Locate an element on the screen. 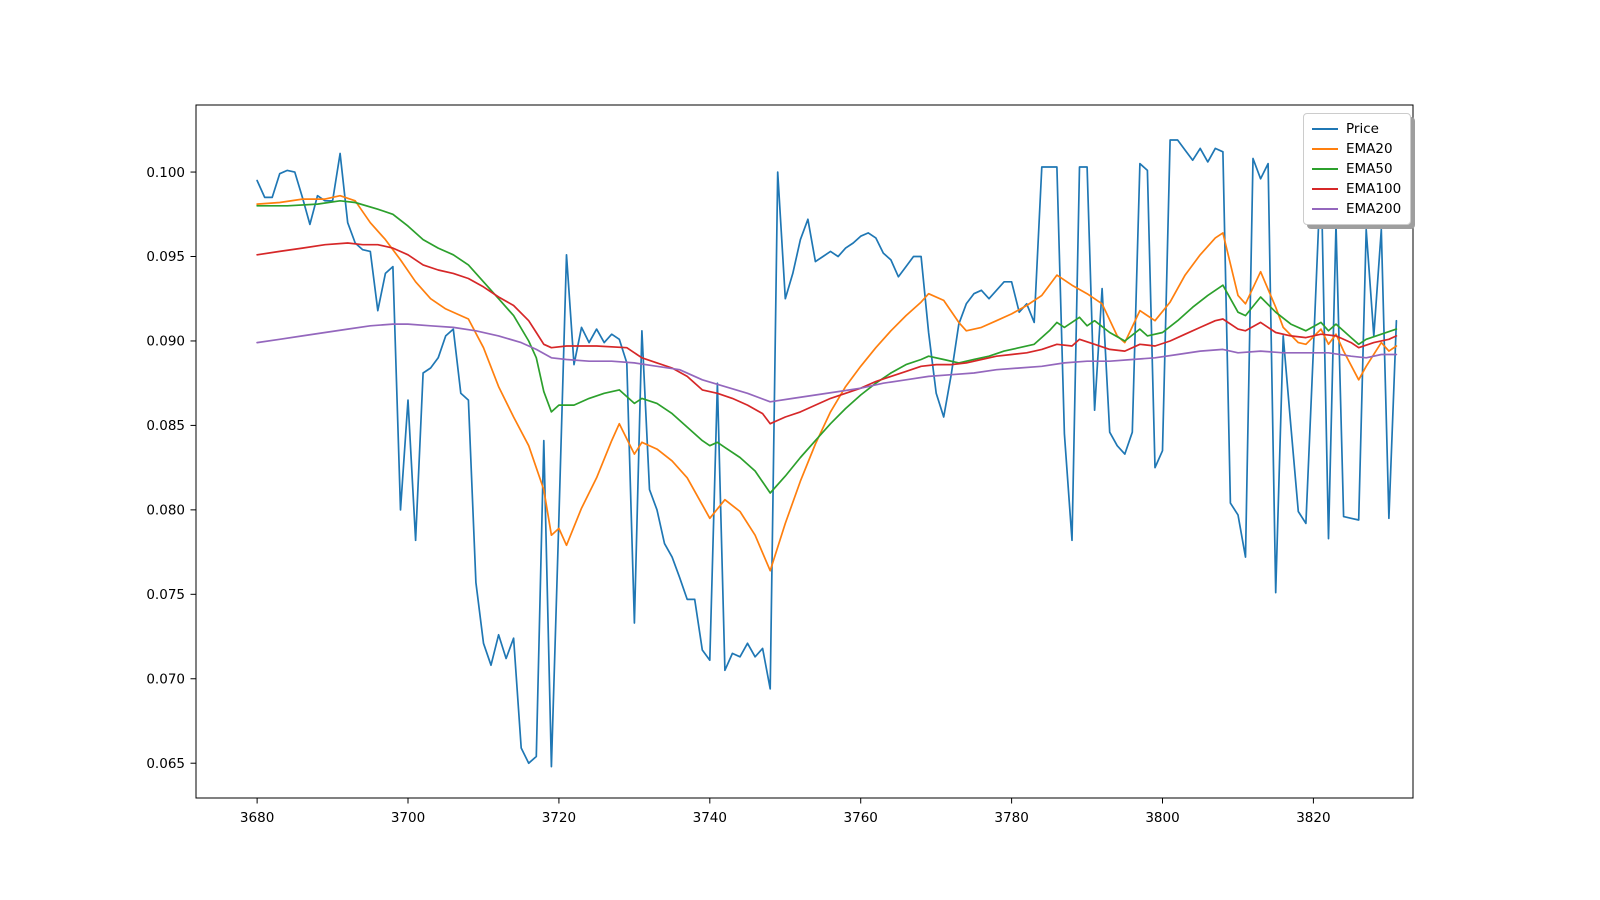 The width and height of the screenshot is (1600, 900). legend-label: EMA50 is located at coordinates (1369, 169).